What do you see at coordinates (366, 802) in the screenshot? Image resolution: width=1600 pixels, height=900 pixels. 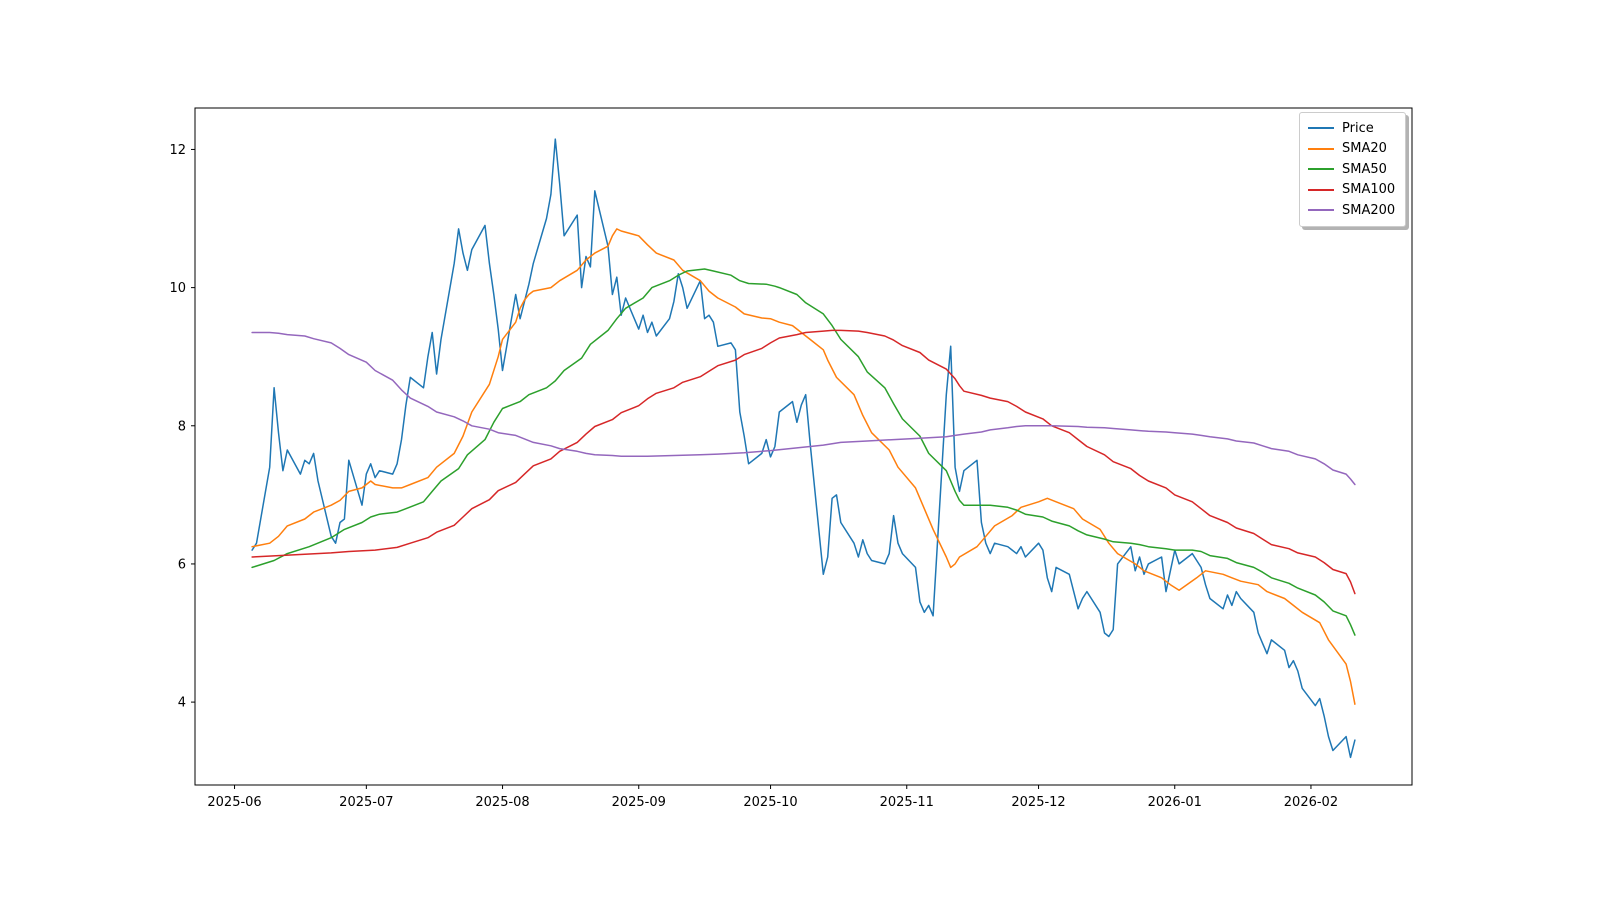 I see `x-tick-label: 2025-07` at bounding box center [366, 802].